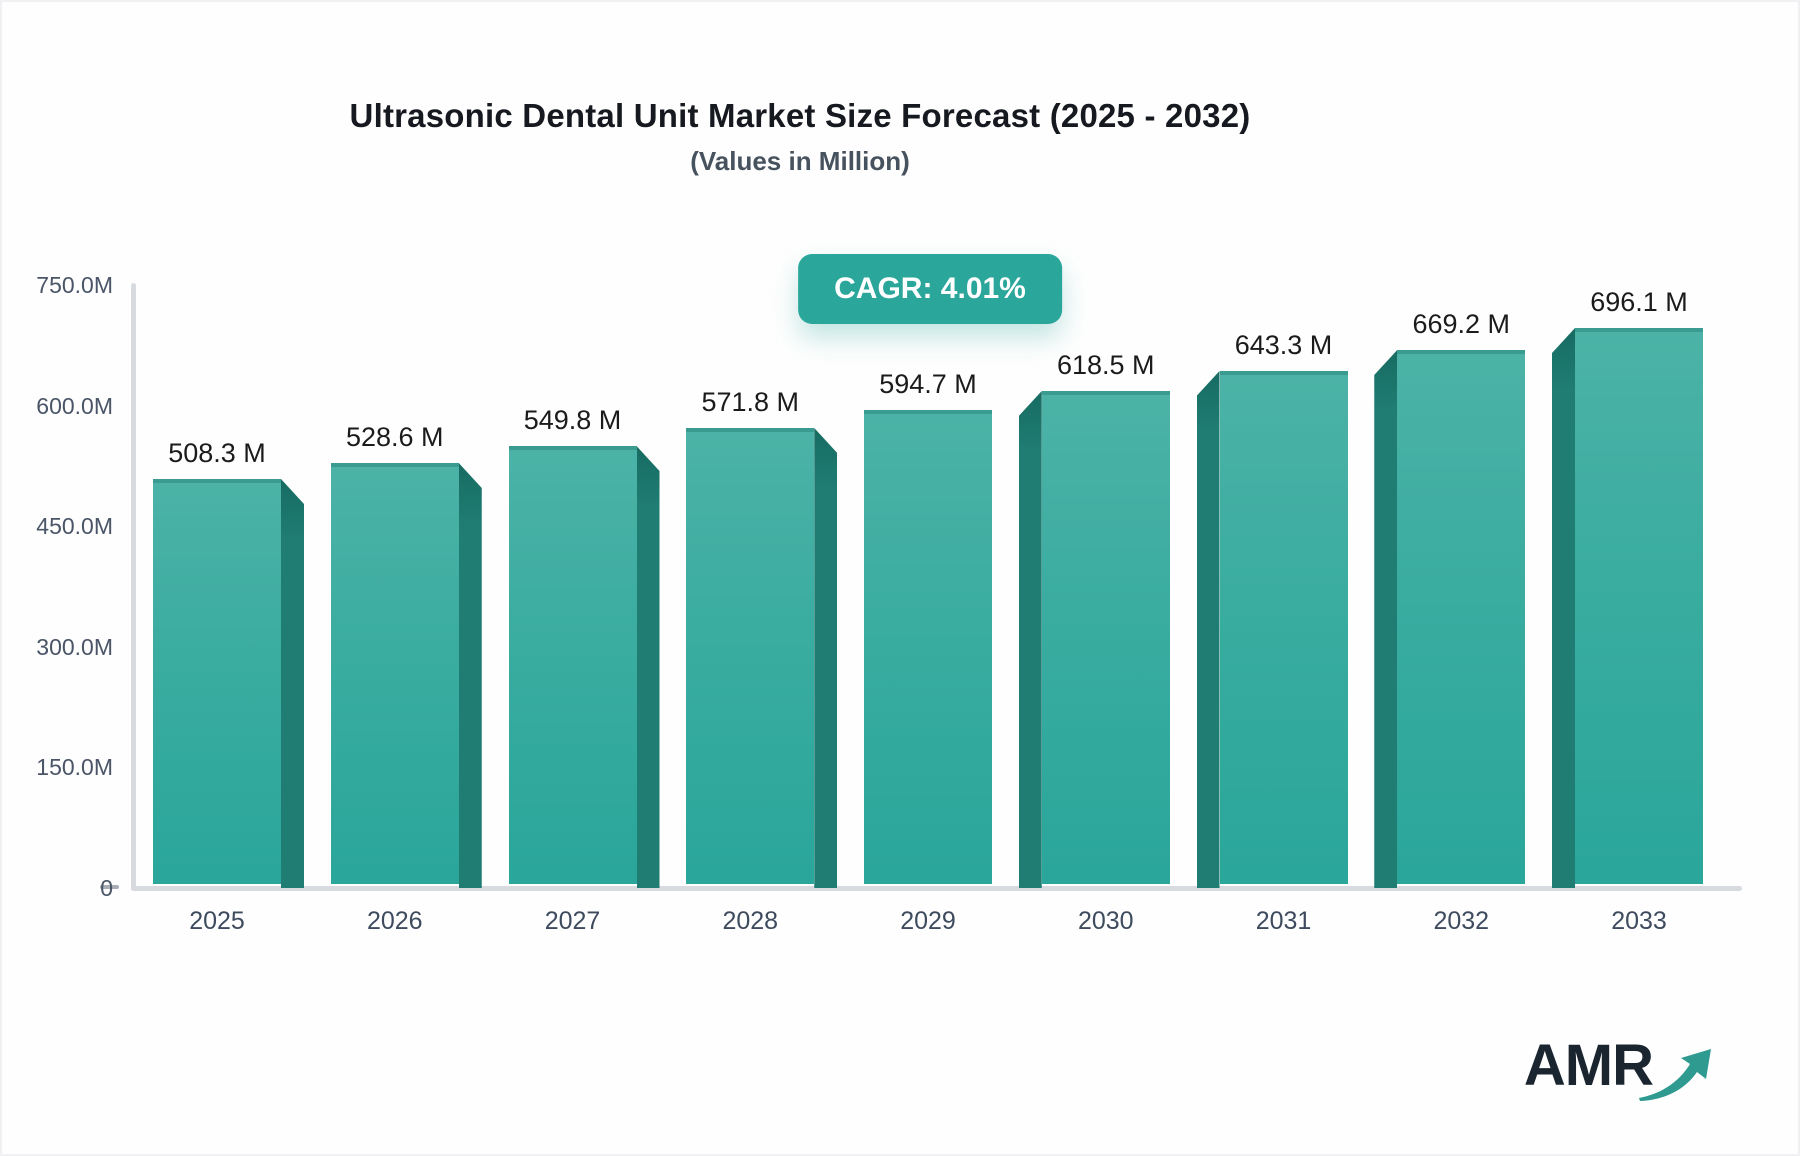 The width and height of the screenshot is (1800, 1156). Describe the element at coordinates (1588, 1065) in the screenshot. I see `amr-logo-text: AMR` at that location.